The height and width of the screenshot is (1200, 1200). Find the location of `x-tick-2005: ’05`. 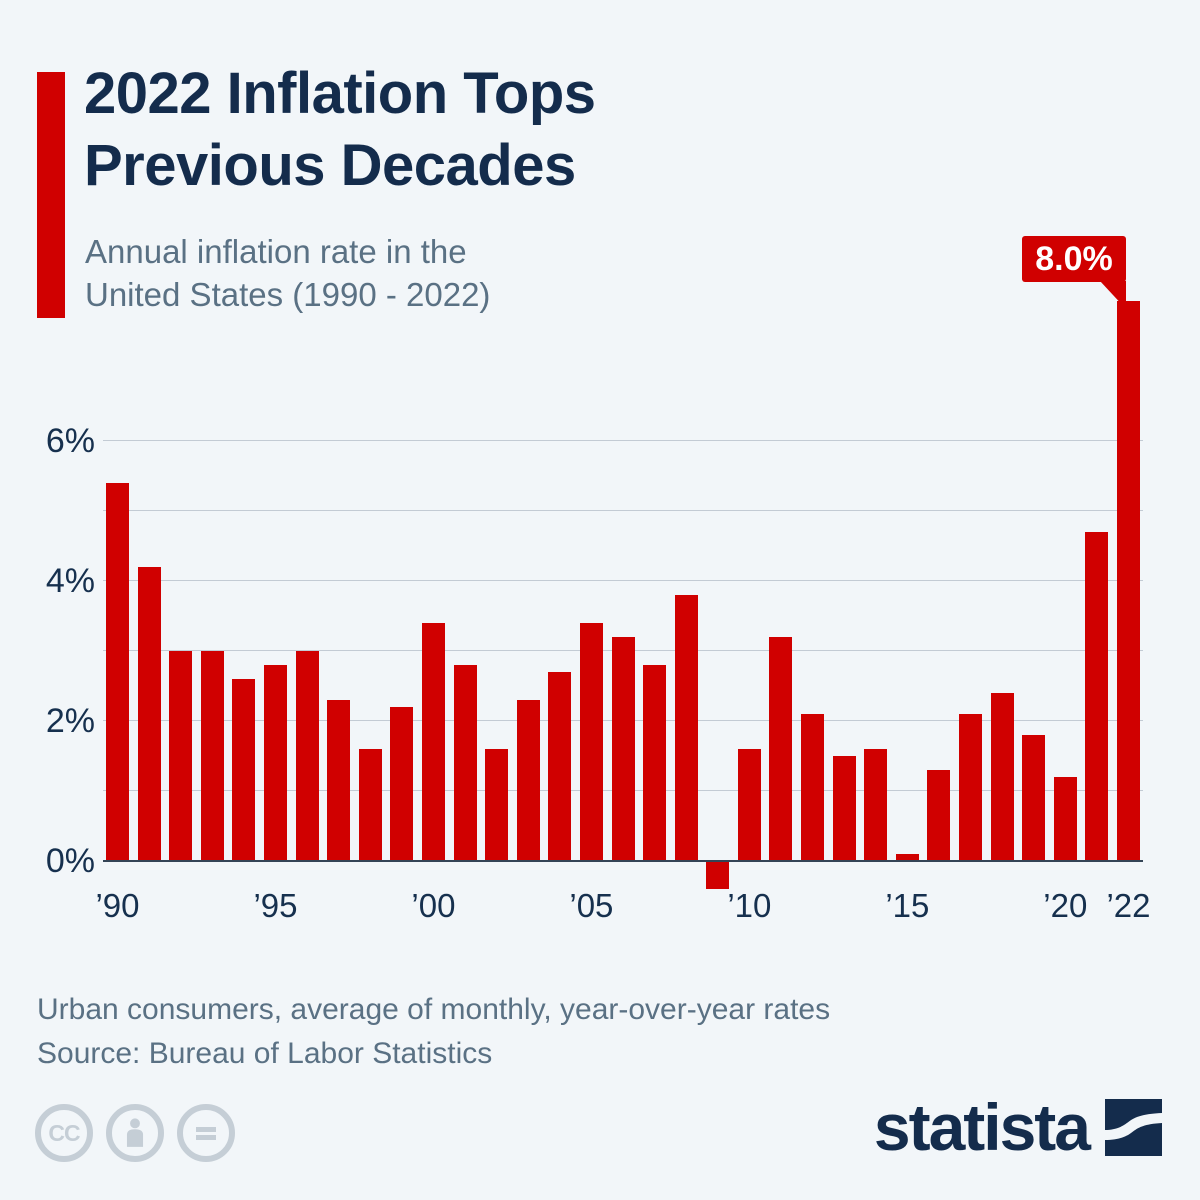

x-tick-2005: ’05 is located at coordinates (591, 905).